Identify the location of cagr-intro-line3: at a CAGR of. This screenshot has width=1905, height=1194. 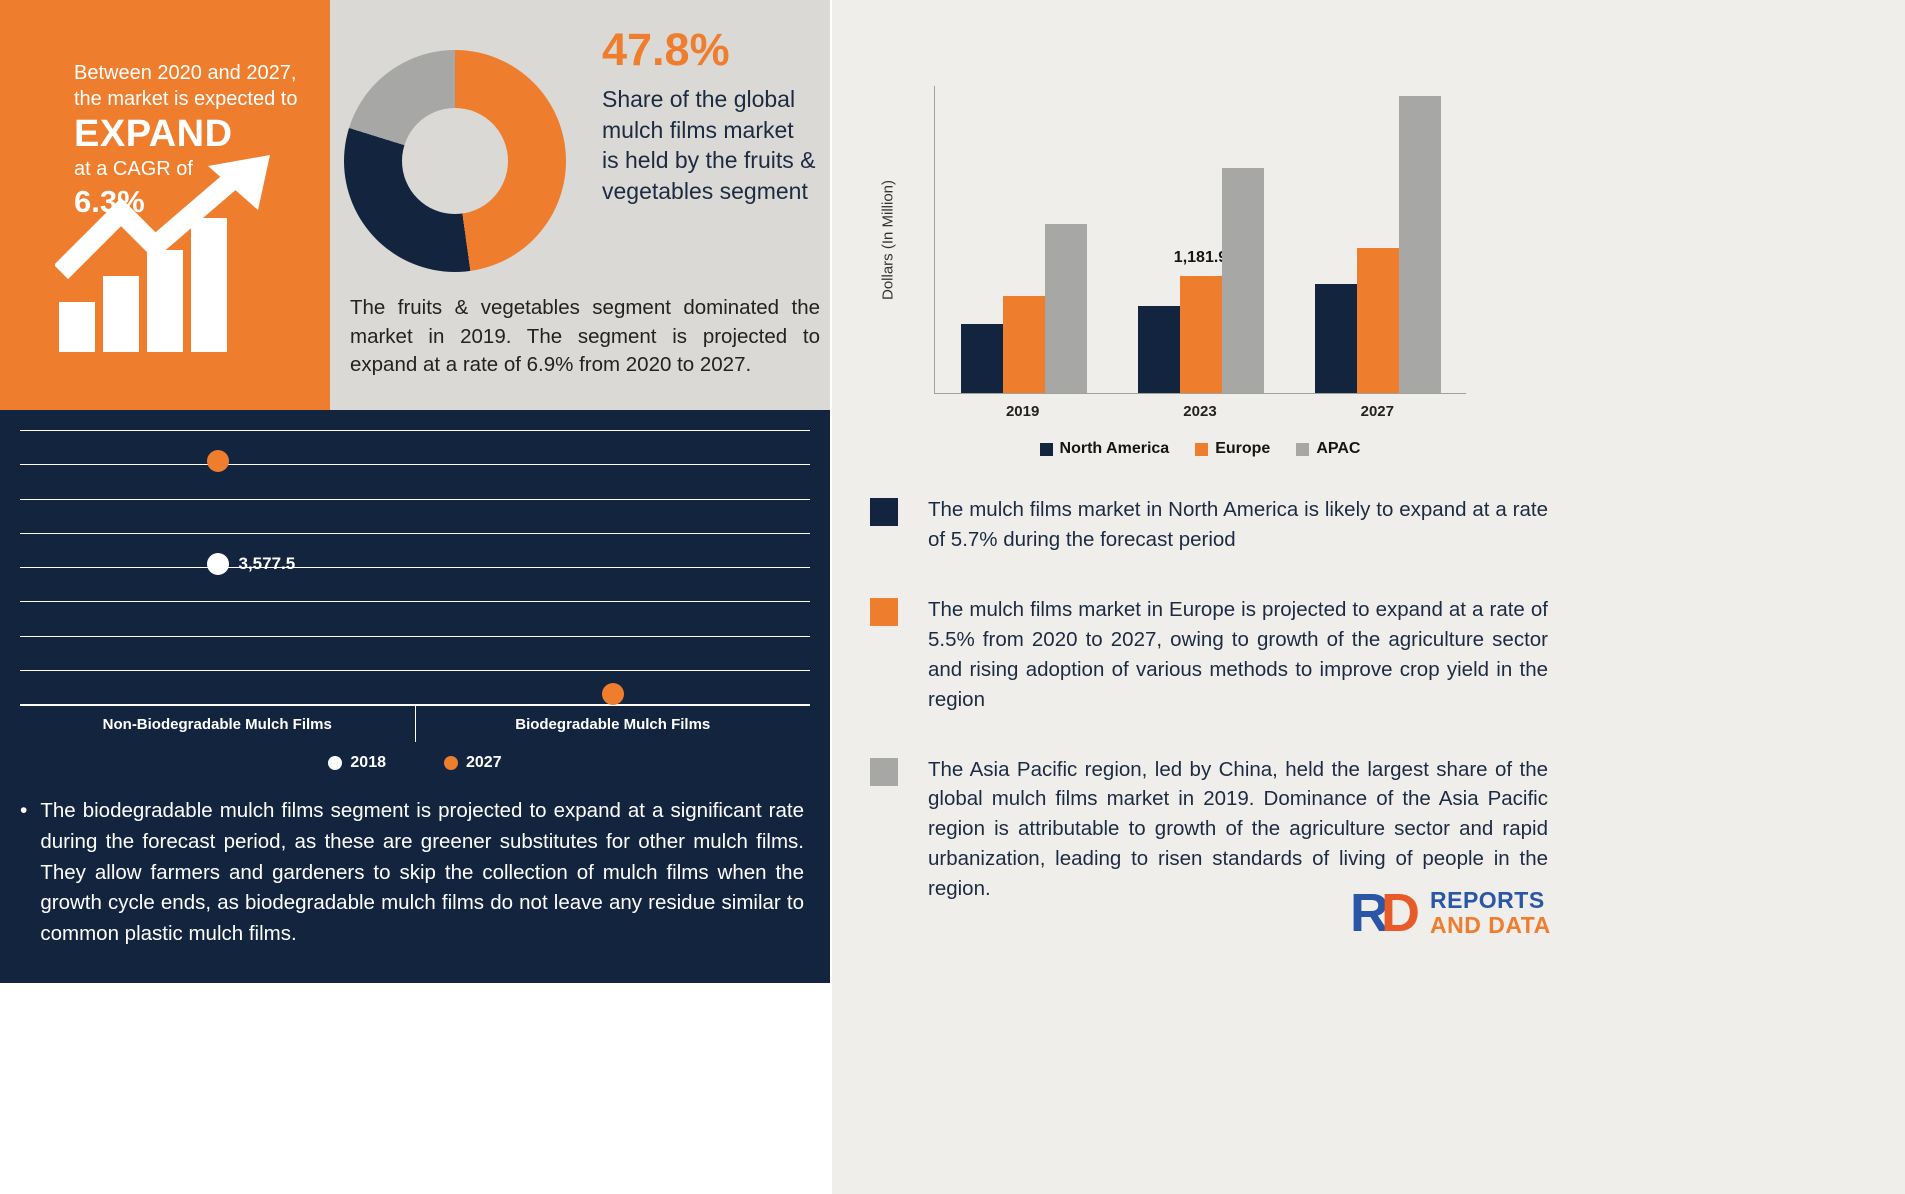
(133, 169).